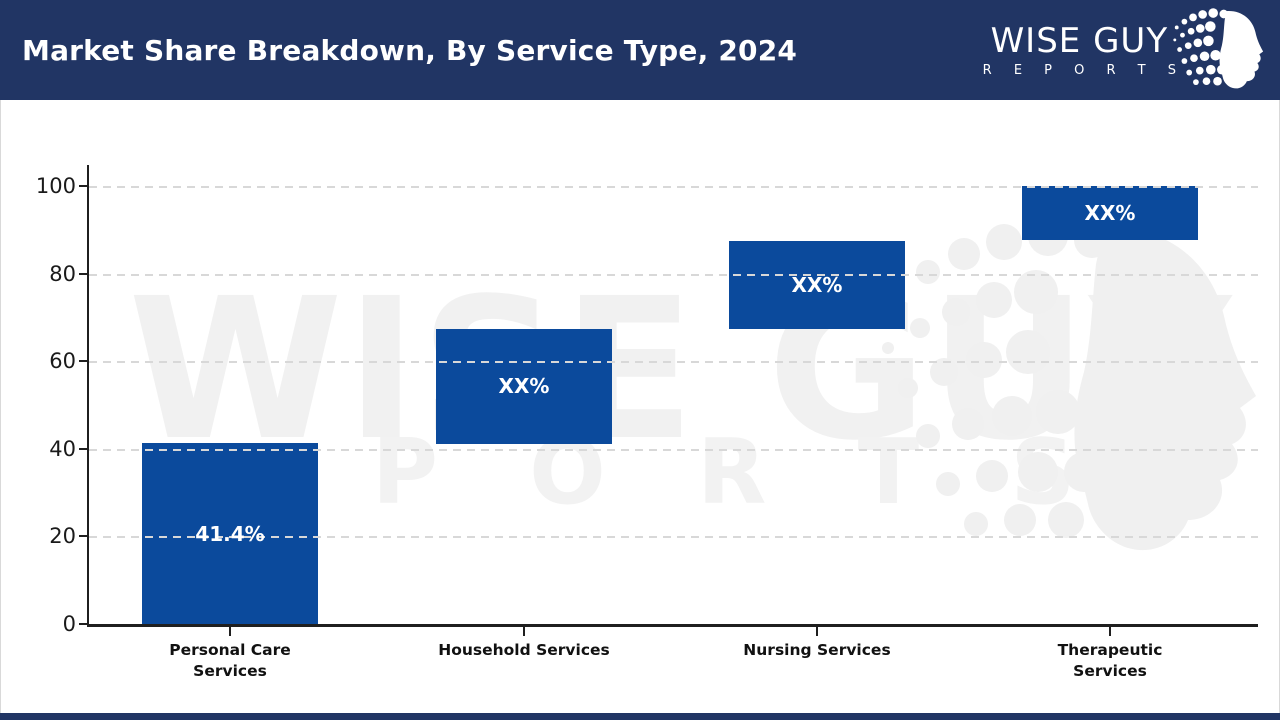 The width and height of the screenshot is (1280, 720). I want to click on x-tick-nursing, so click(817, 631).